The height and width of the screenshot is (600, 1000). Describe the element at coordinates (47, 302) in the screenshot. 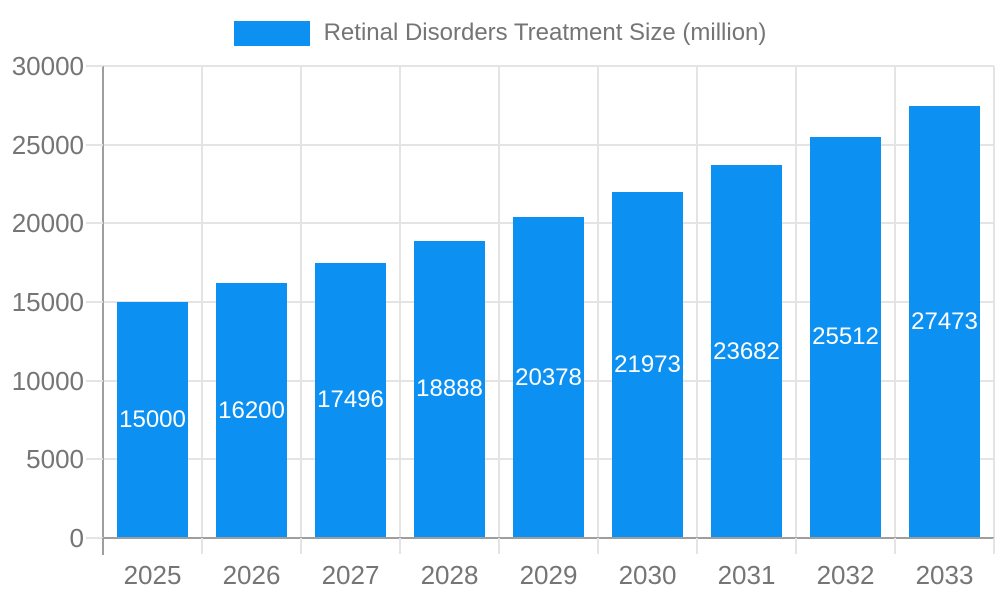

I see `y-axis-label: 15000` at that location.